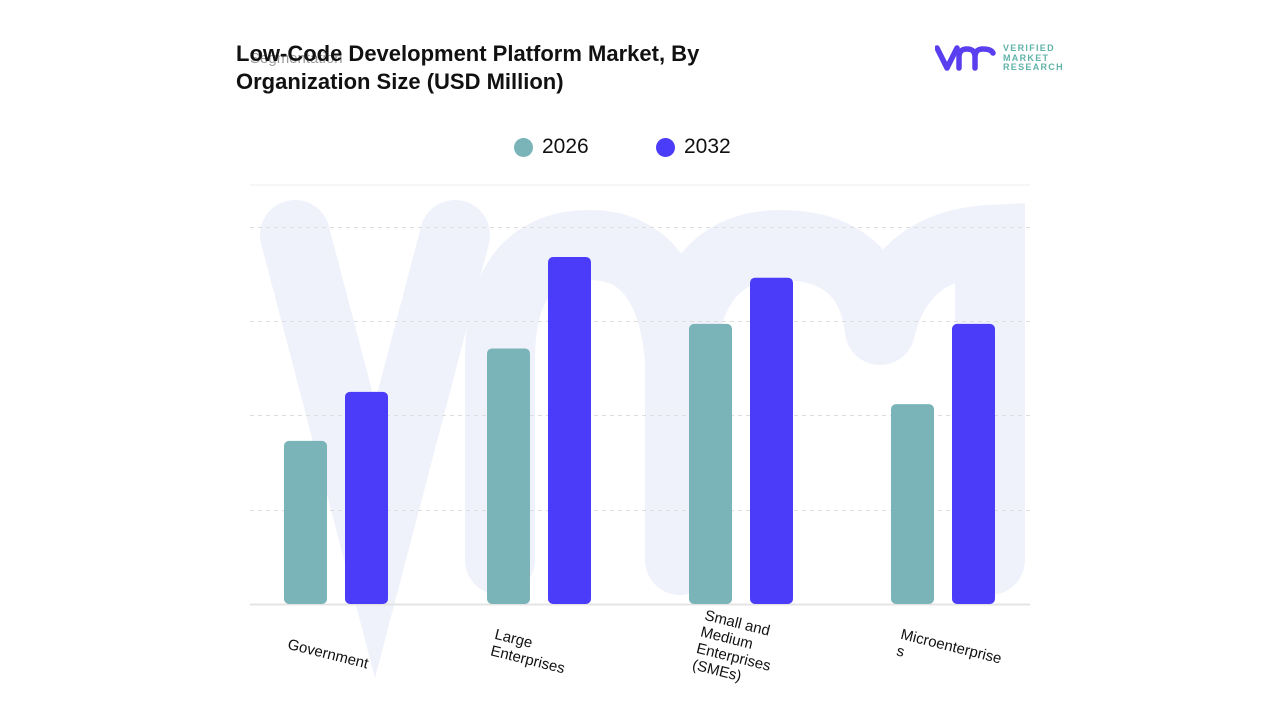  Describe the element at coordinates (296, 58) in the screenshot. I see `chart-subtitle-ghost: Segmentation` at that location.